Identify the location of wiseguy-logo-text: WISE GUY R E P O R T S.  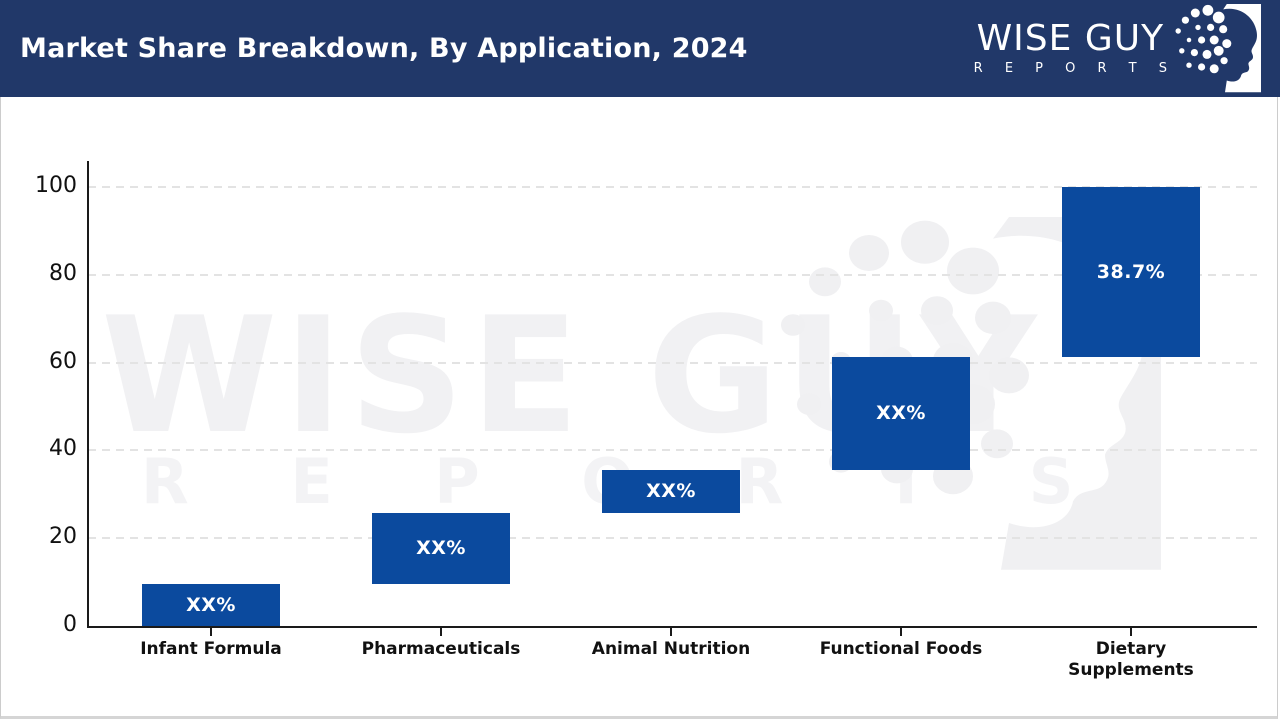
(1070, 47).